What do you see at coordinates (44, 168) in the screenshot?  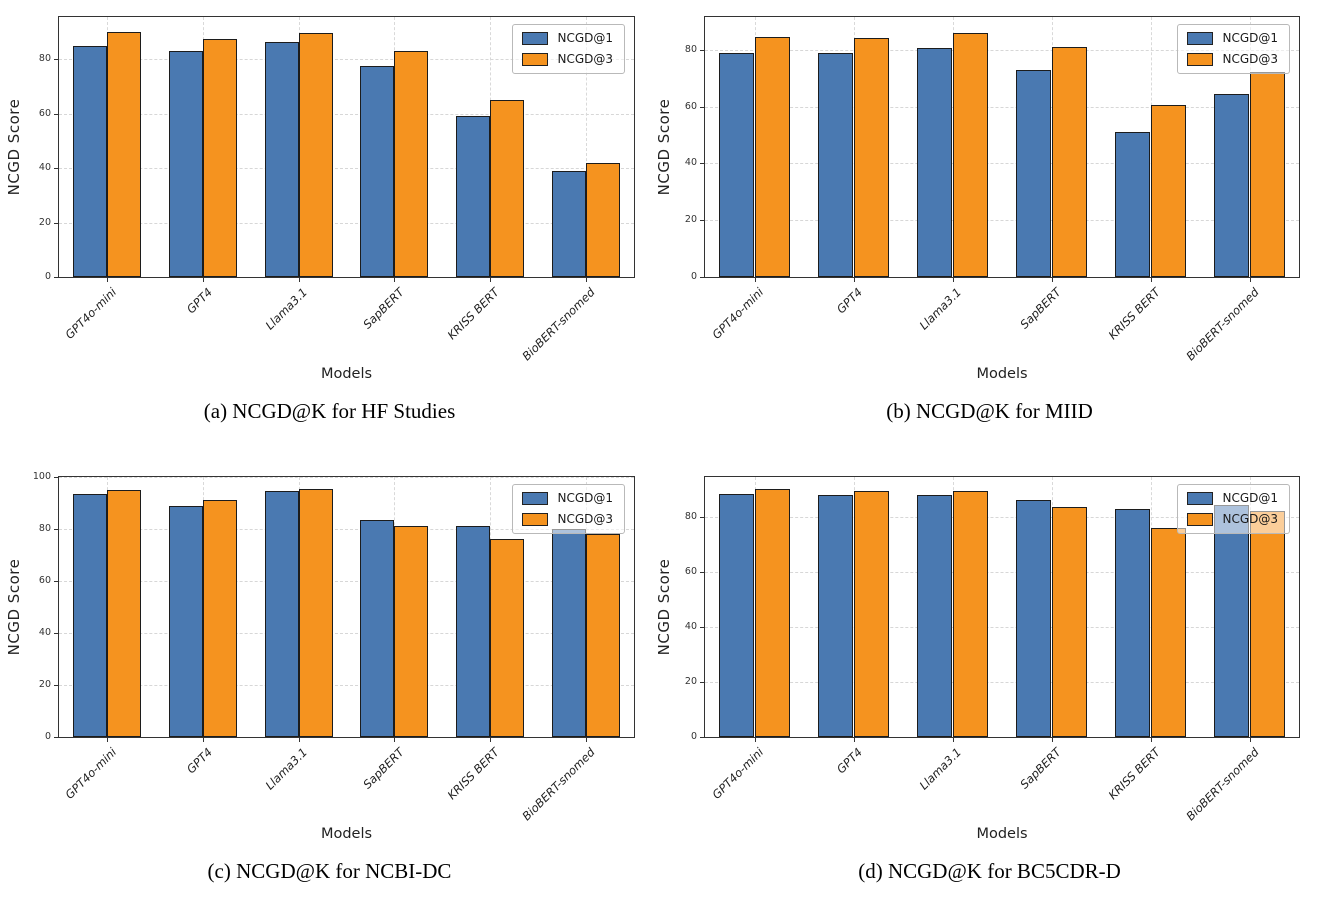 I see `y-tick-label: 40` at bounding box center [44, 168].